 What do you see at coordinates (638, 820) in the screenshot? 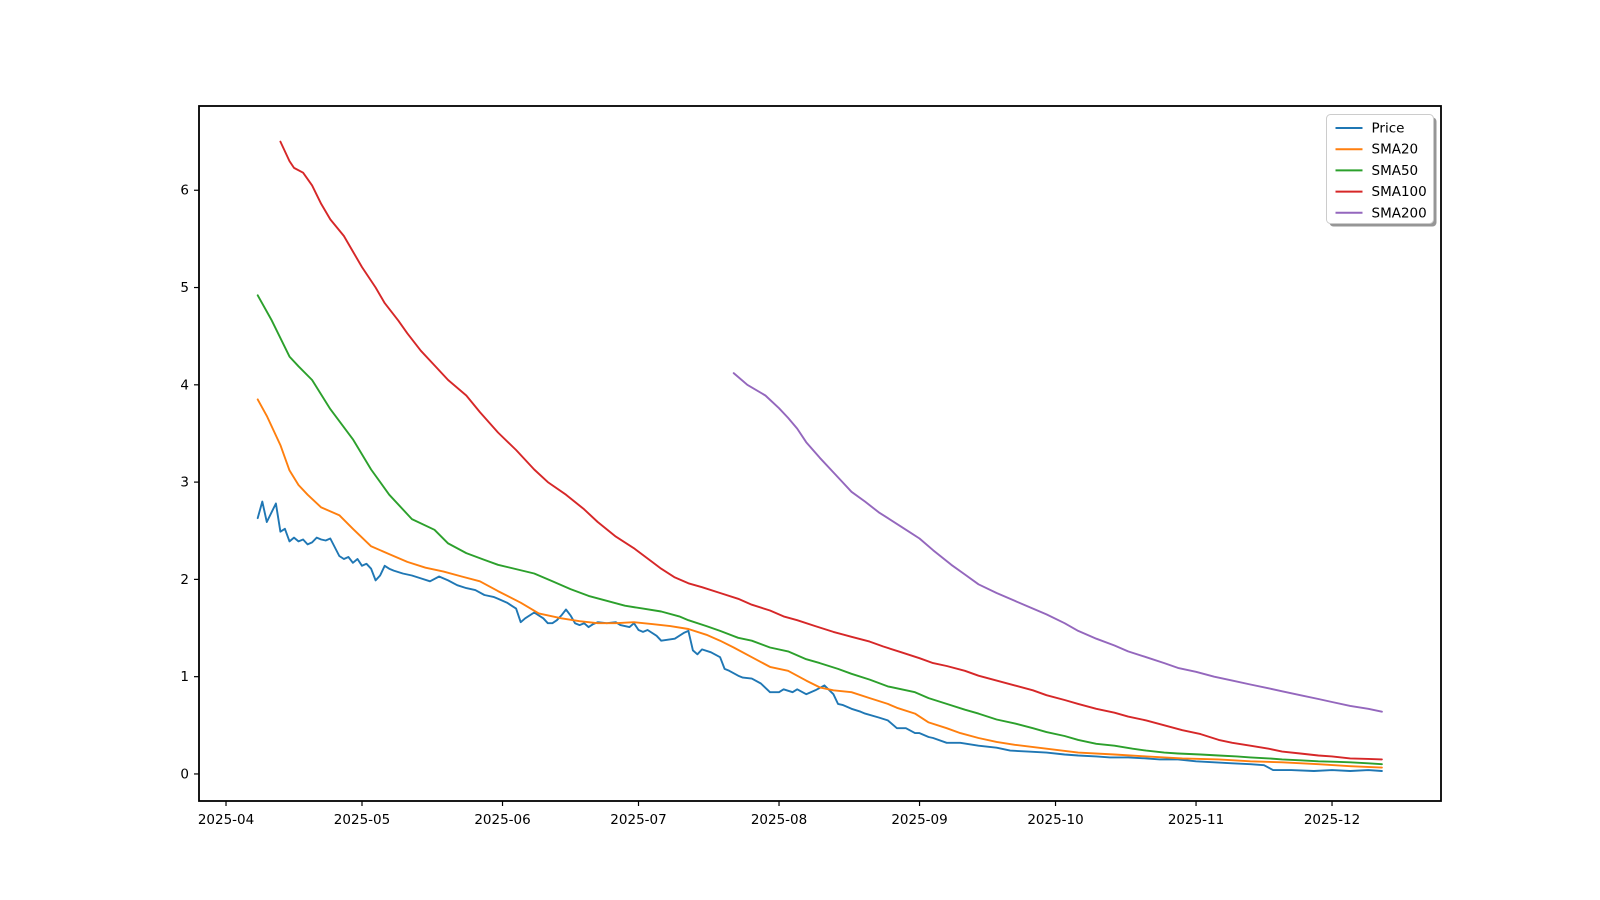
I see `x-tick-label: 2025-07` at bounding box center [638, 820].